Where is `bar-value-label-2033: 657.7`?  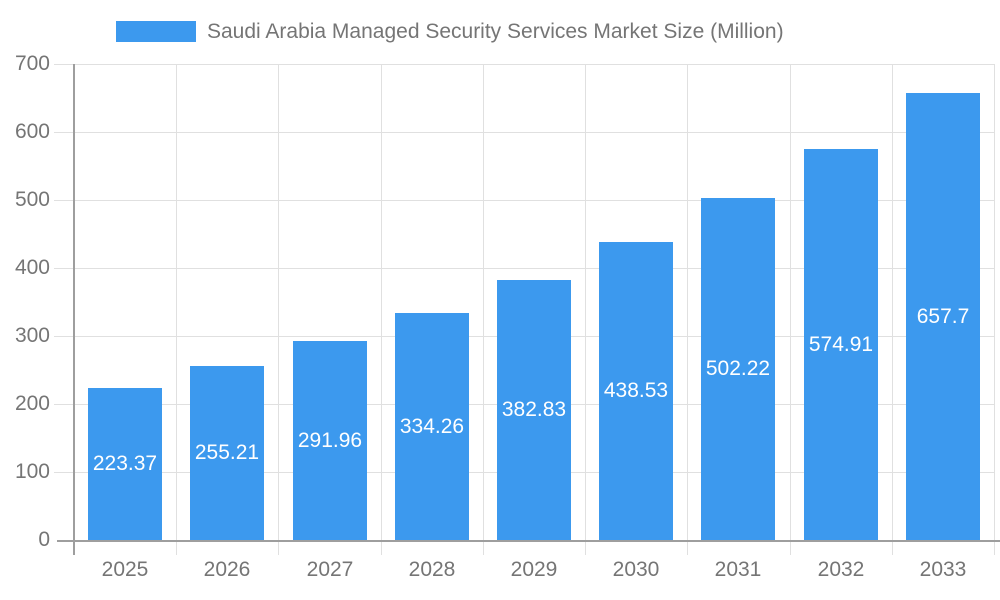
bar-value-label-2033: 657.7 is located at coordinates (943, 316).